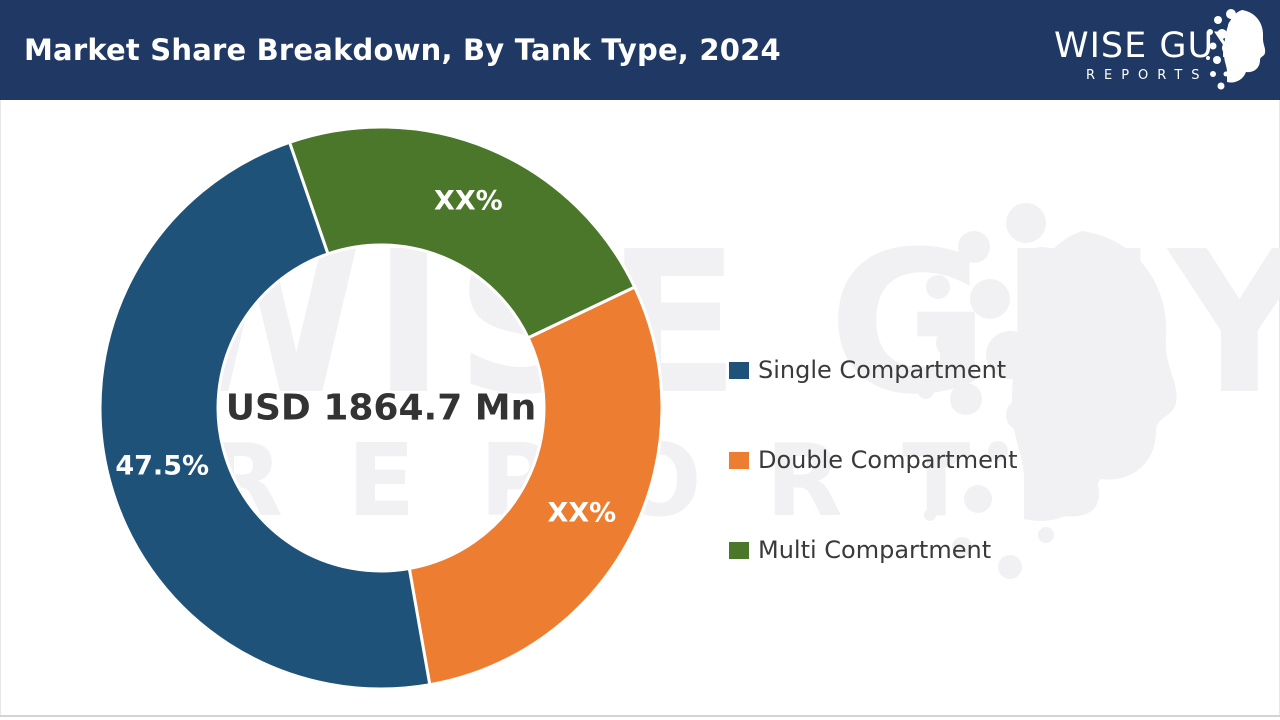 This screenshot has height=720, width=1280. I want to click on brand-name: WISE GUY, so click(1145, 46).